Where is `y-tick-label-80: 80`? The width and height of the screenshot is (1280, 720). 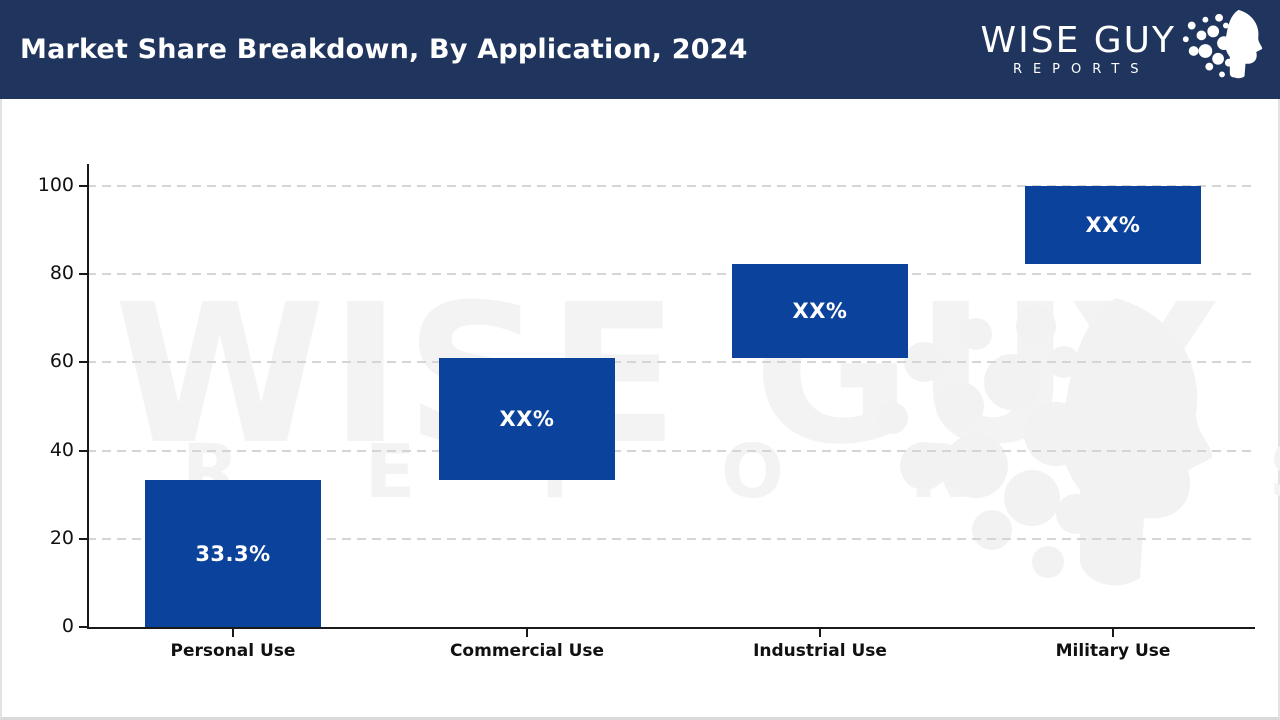 y-tick-label-80: 80 is located at coordinates (61, 273).